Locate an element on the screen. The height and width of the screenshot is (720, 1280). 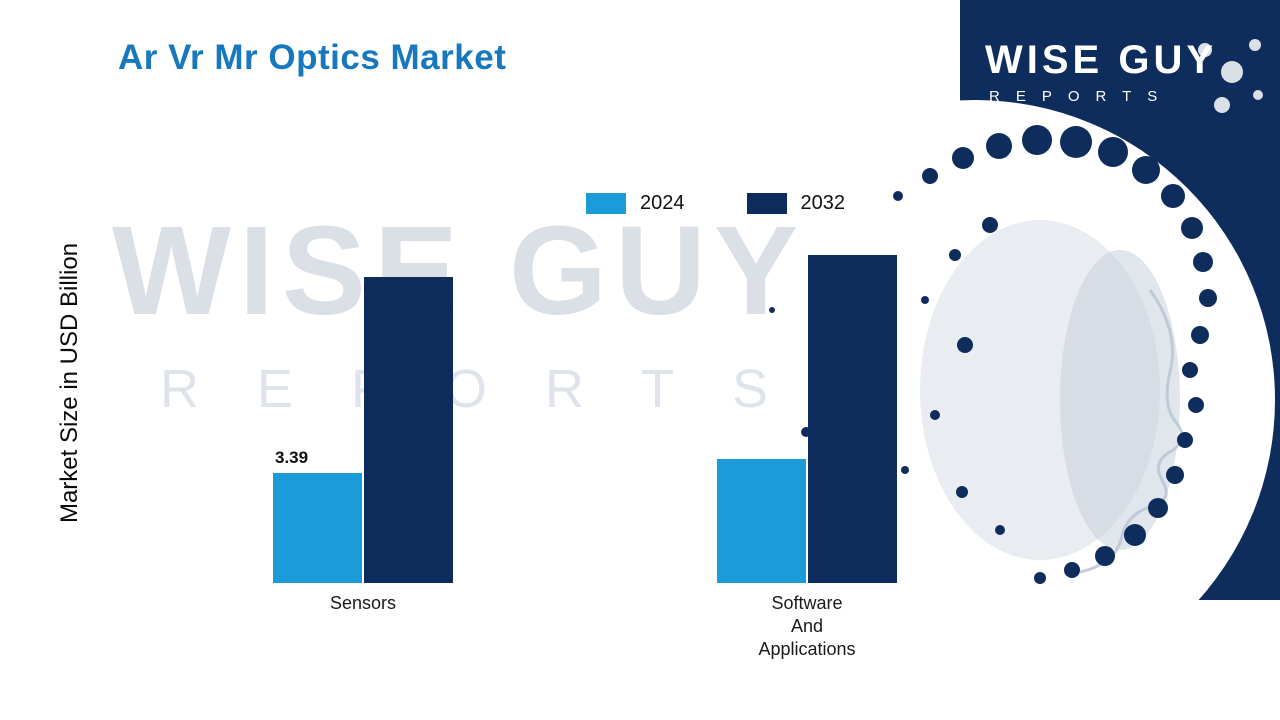
bar-2024-software-and-applications is located at coordinates (761, 521).